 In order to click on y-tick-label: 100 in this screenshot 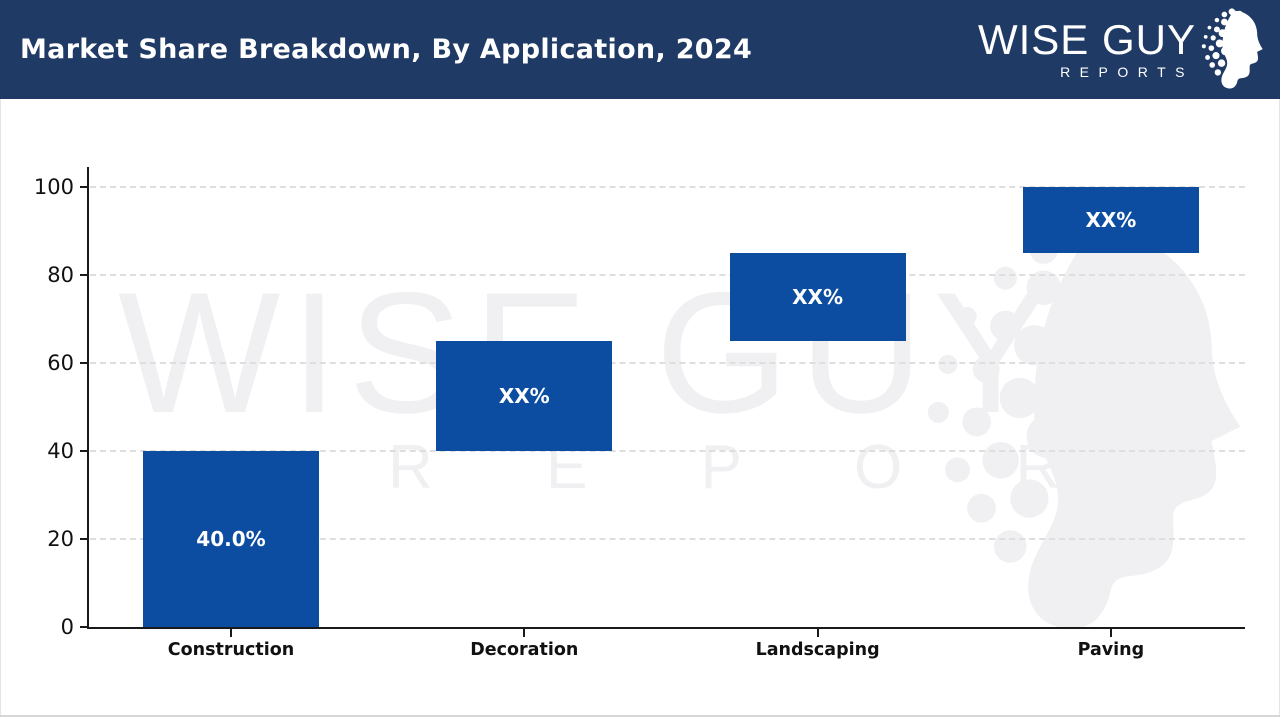, I will do `click(53, 187)`.